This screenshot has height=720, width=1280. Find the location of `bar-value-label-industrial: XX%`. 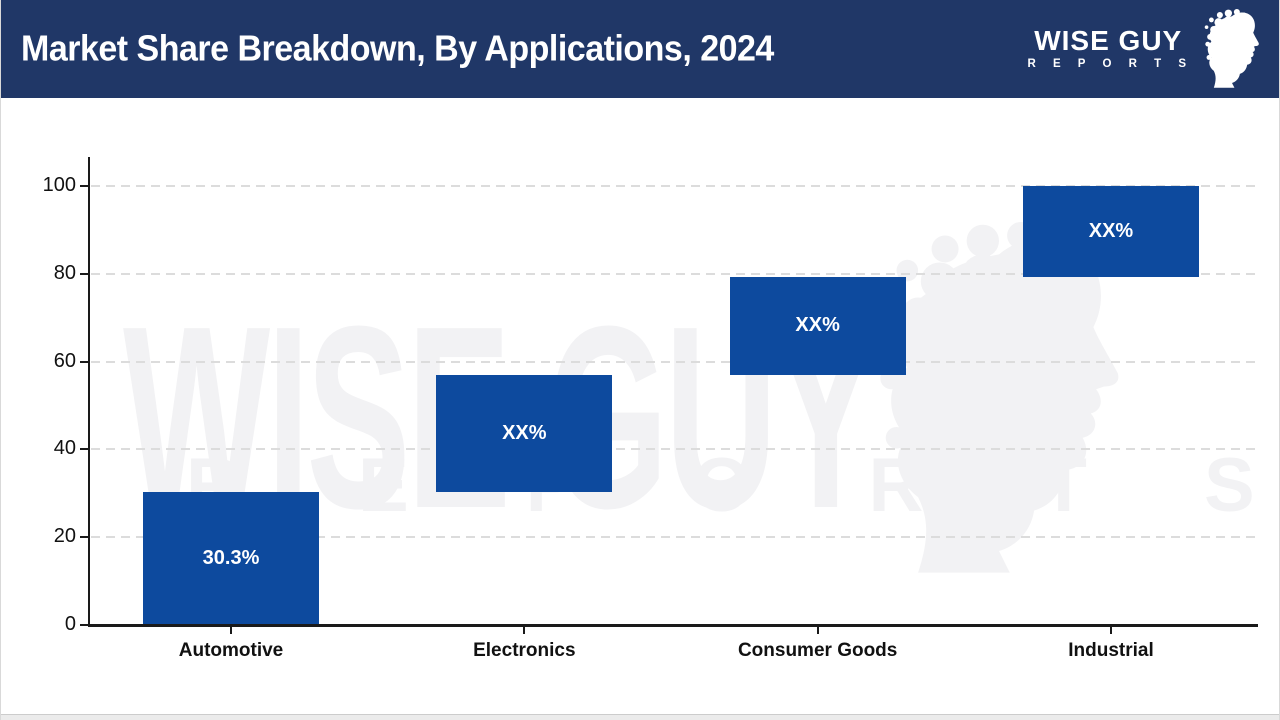

bar-value-label-industrial: XX% is located at coordinates (1111, 230).